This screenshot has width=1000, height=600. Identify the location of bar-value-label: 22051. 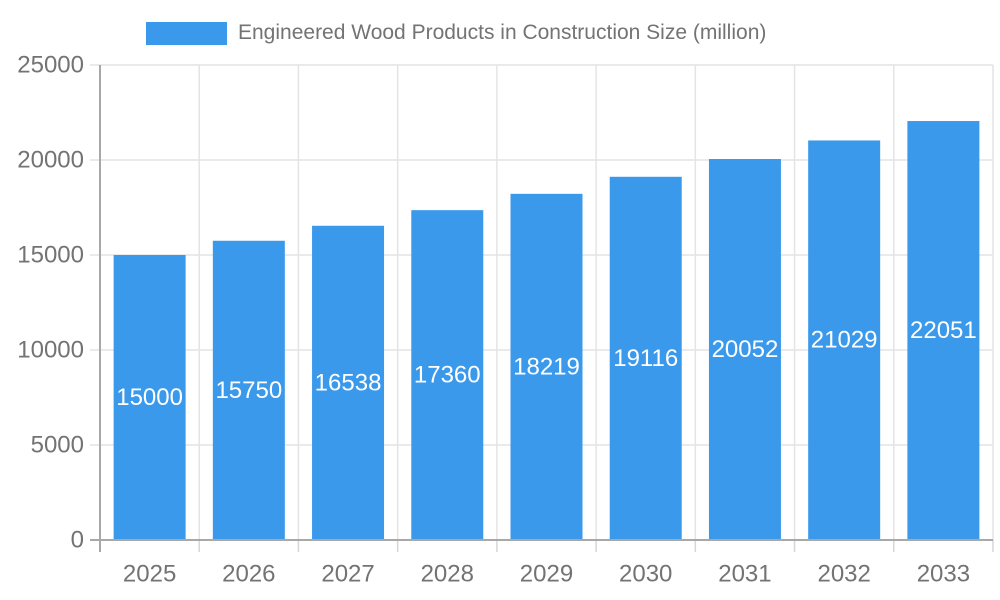
(943, 330).